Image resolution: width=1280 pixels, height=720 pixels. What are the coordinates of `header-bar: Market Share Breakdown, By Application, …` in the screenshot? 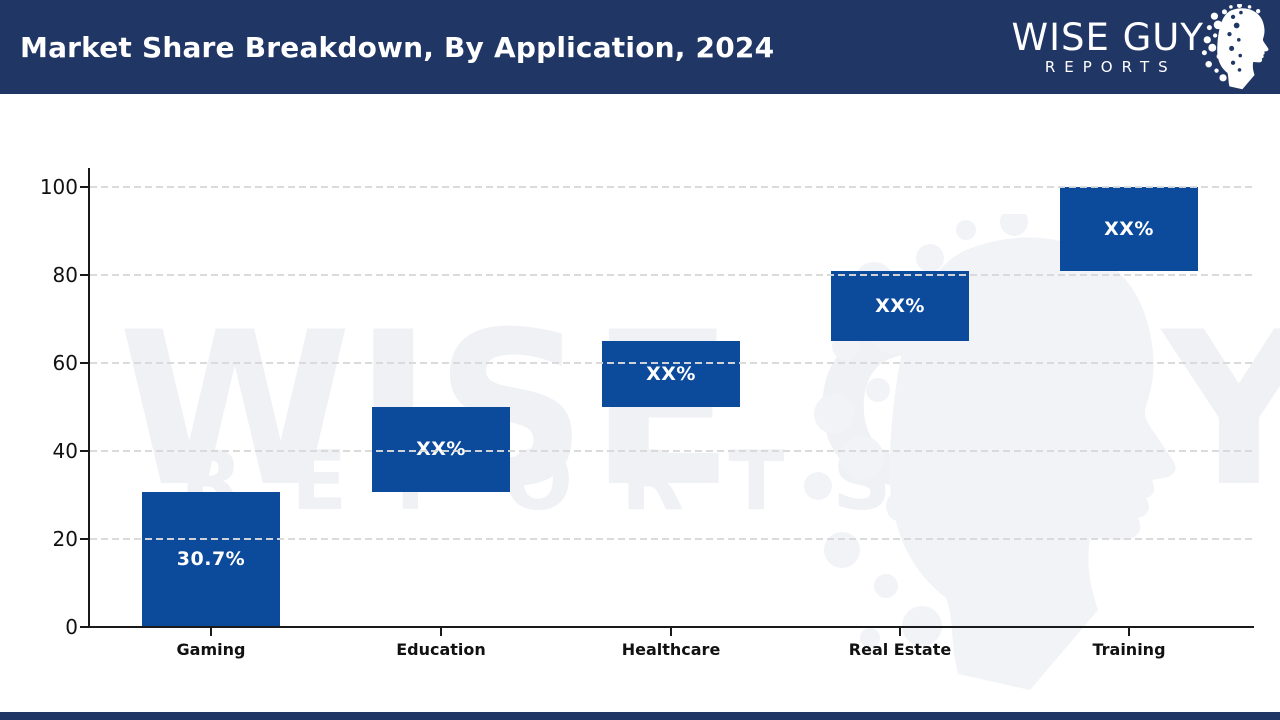 It's located at (640, 47).